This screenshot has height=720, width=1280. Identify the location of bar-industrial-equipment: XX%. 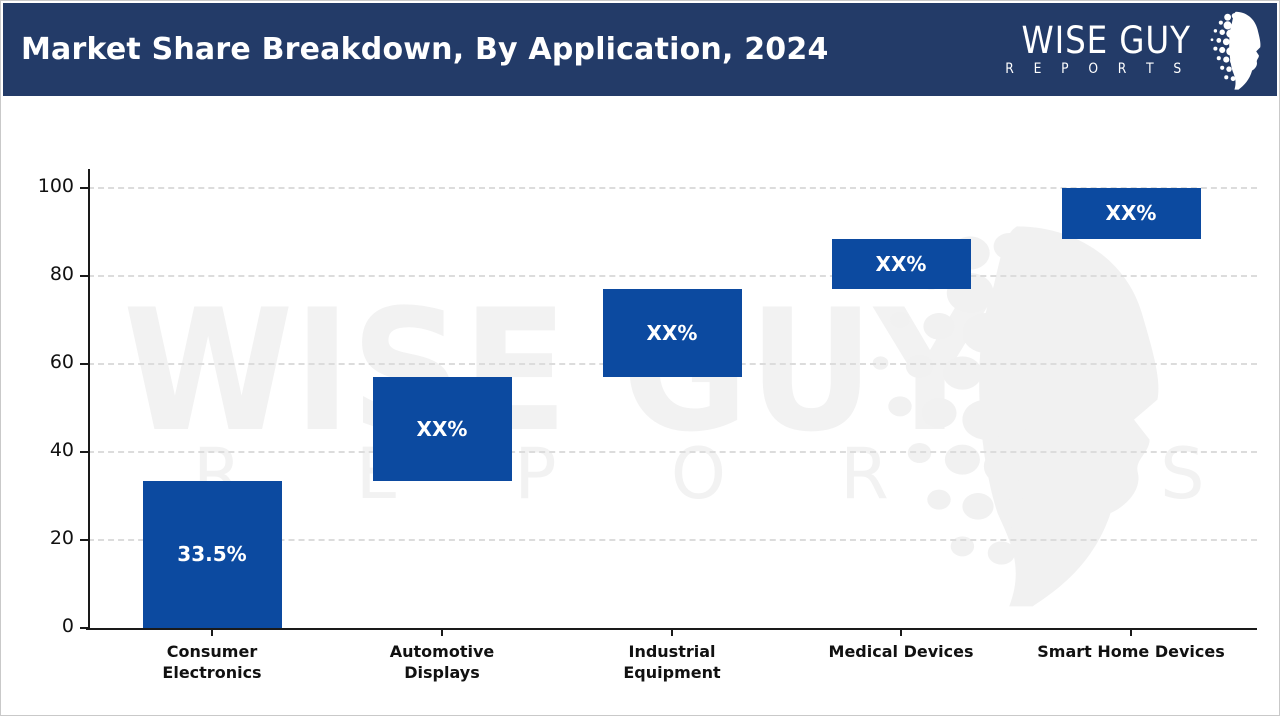
(672, 333).